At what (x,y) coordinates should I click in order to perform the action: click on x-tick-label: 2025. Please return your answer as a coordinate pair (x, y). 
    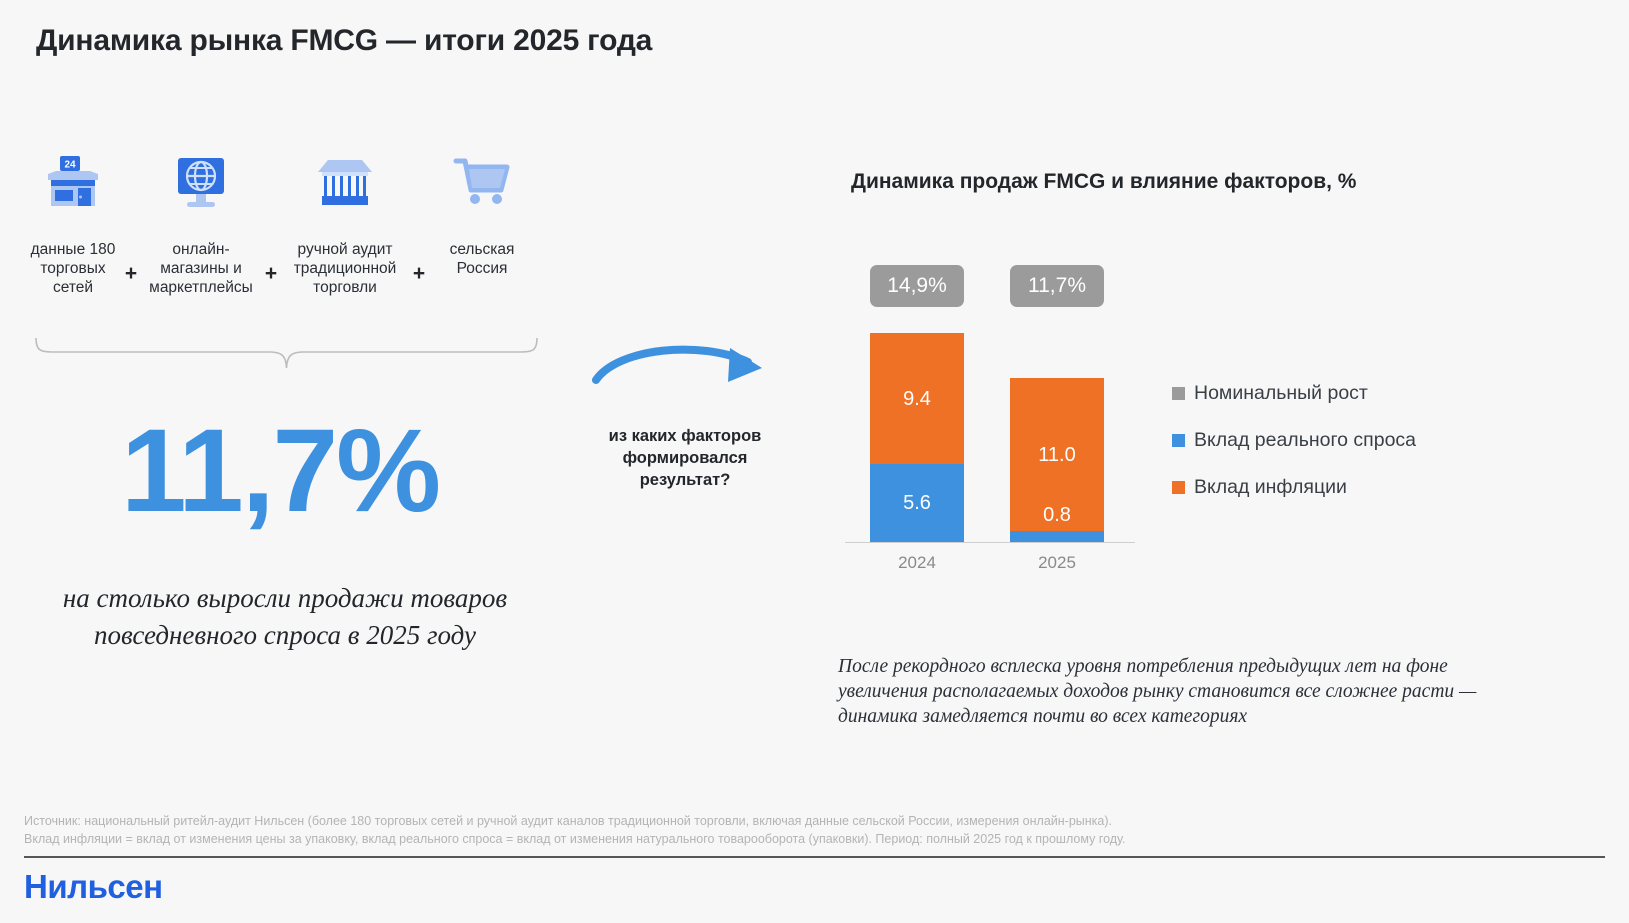
    Looking at the image, I should click on (1057, 562).